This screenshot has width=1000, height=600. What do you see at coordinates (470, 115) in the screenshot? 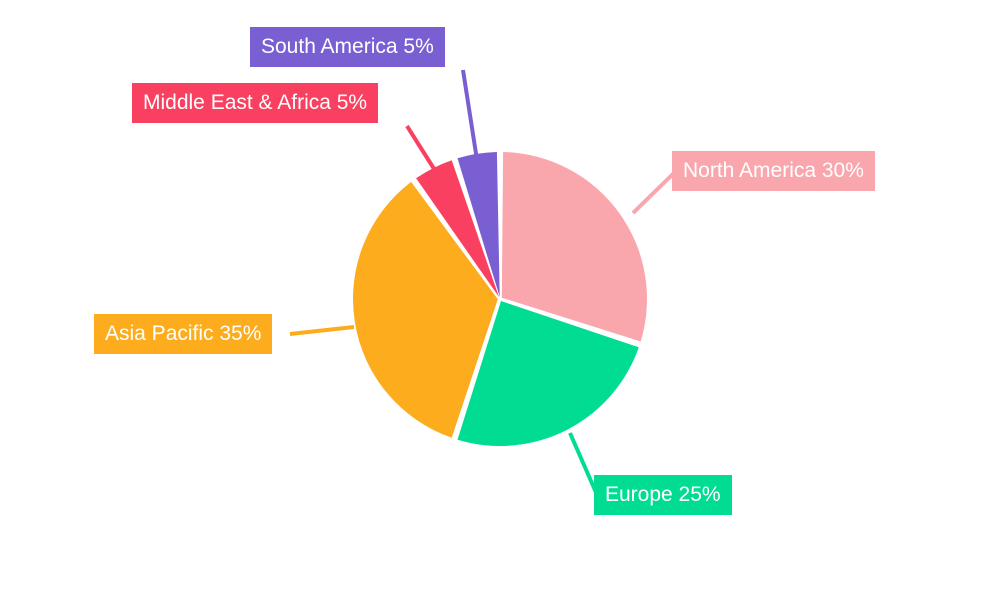
I see `leader-line-south-america` at bounding box center [470, 115].